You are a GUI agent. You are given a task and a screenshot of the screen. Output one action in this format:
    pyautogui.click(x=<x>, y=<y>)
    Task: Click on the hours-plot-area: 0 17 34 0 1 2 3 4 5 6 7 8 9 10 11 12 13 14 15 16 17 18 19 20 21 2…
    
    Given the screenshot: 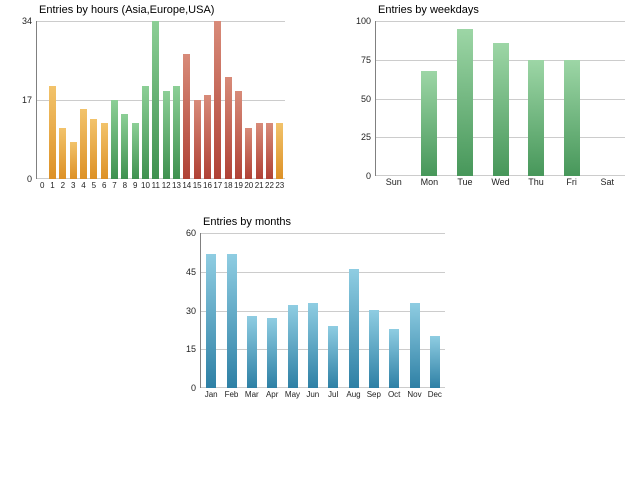 What is the action you would take?
    pyautogui.click(x=153, y=103)
    